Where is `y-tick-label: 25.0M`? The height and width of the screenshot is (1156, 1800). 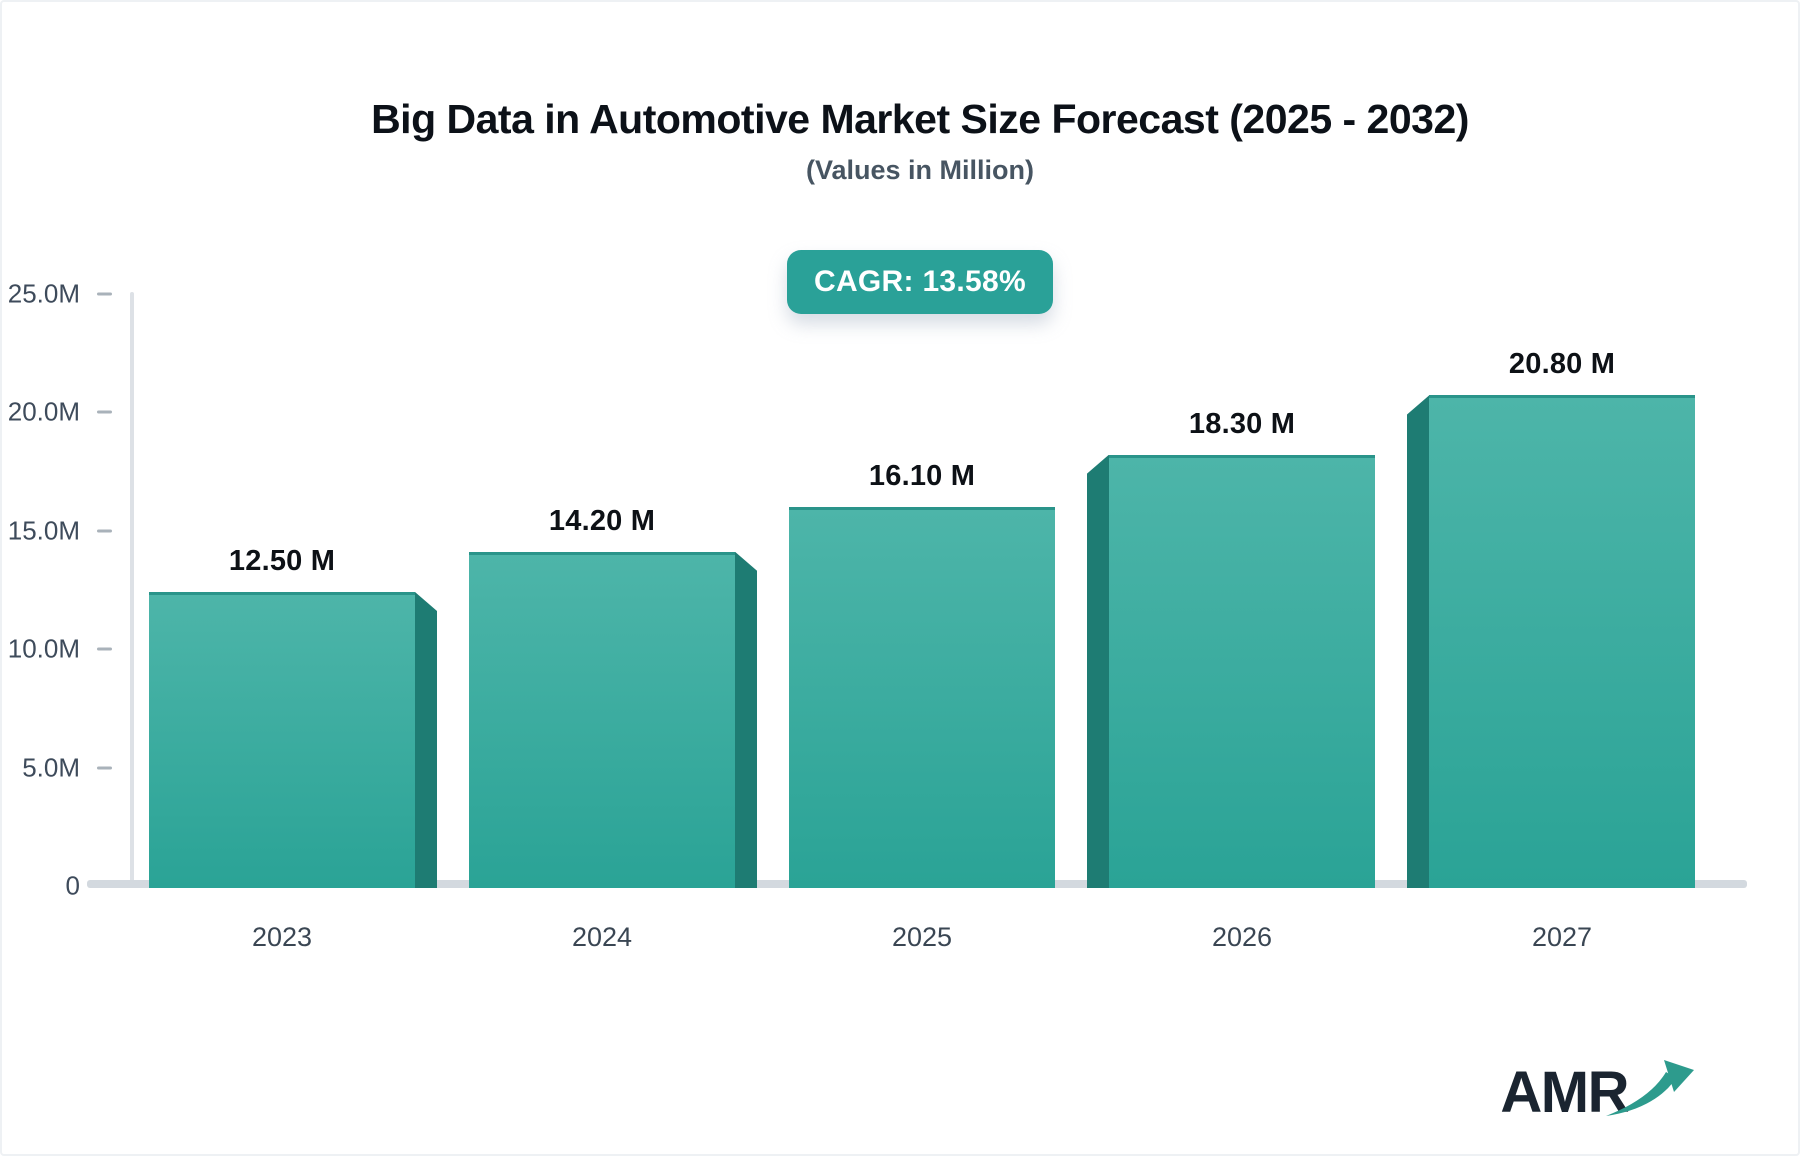
y-tick-label: 25.0M is located at coordinates (43, 293).